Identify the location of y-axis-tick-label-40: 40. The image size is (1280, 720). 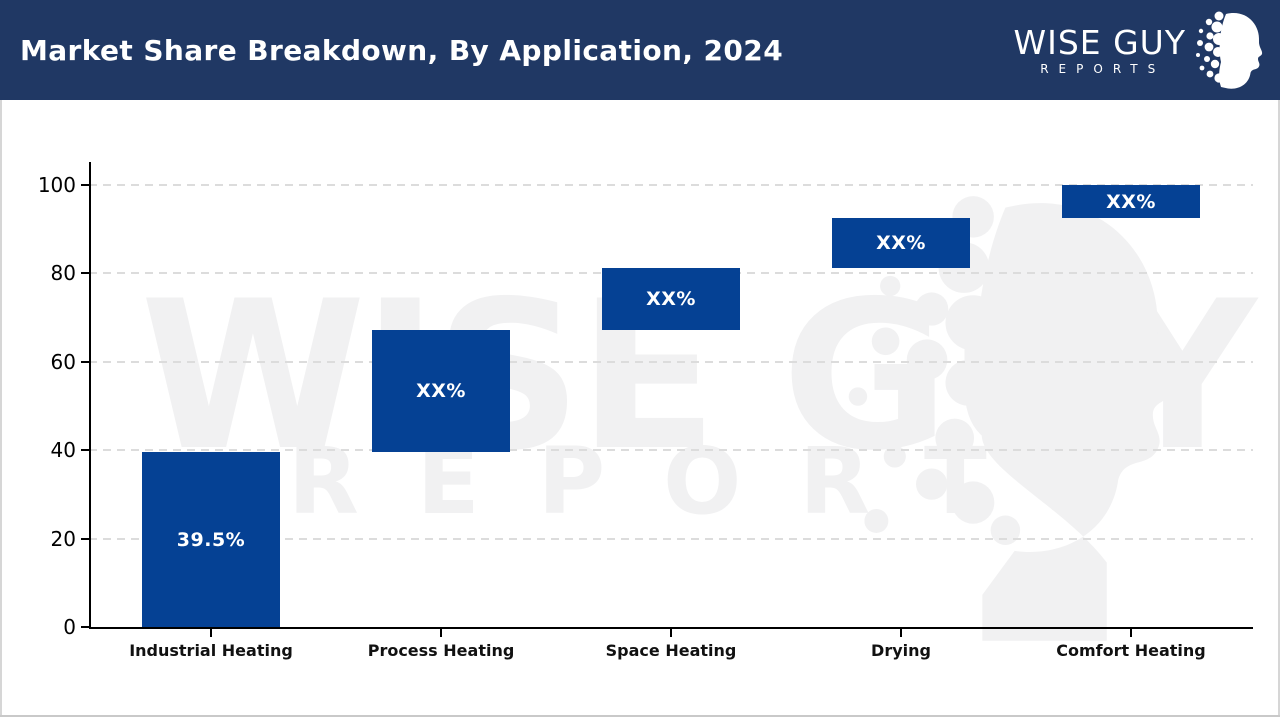
(63, 450).